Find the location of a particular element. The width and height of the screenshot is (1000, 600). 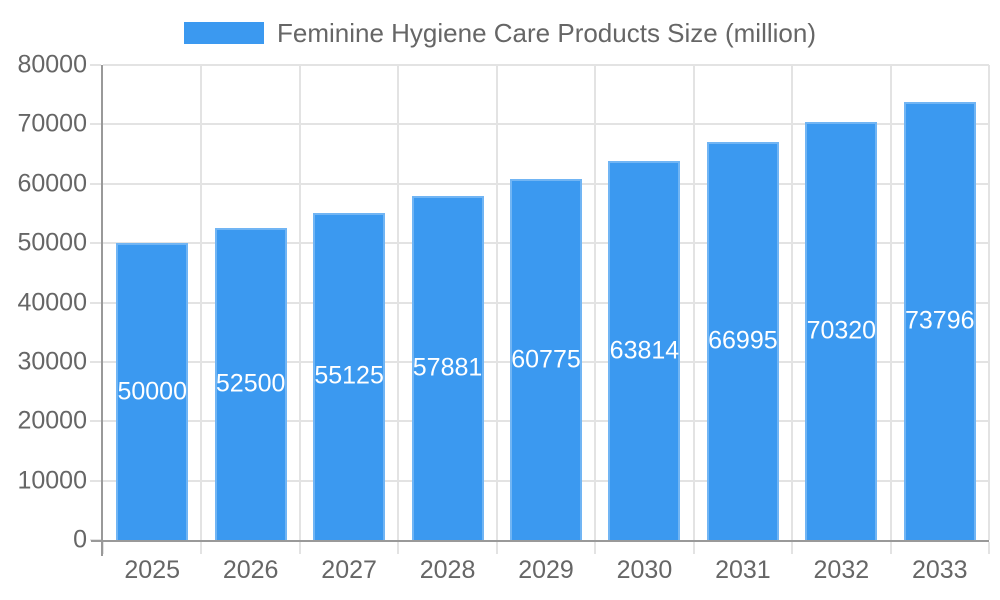

x-tick-label: 2030 is located at coordinates (644, 570).